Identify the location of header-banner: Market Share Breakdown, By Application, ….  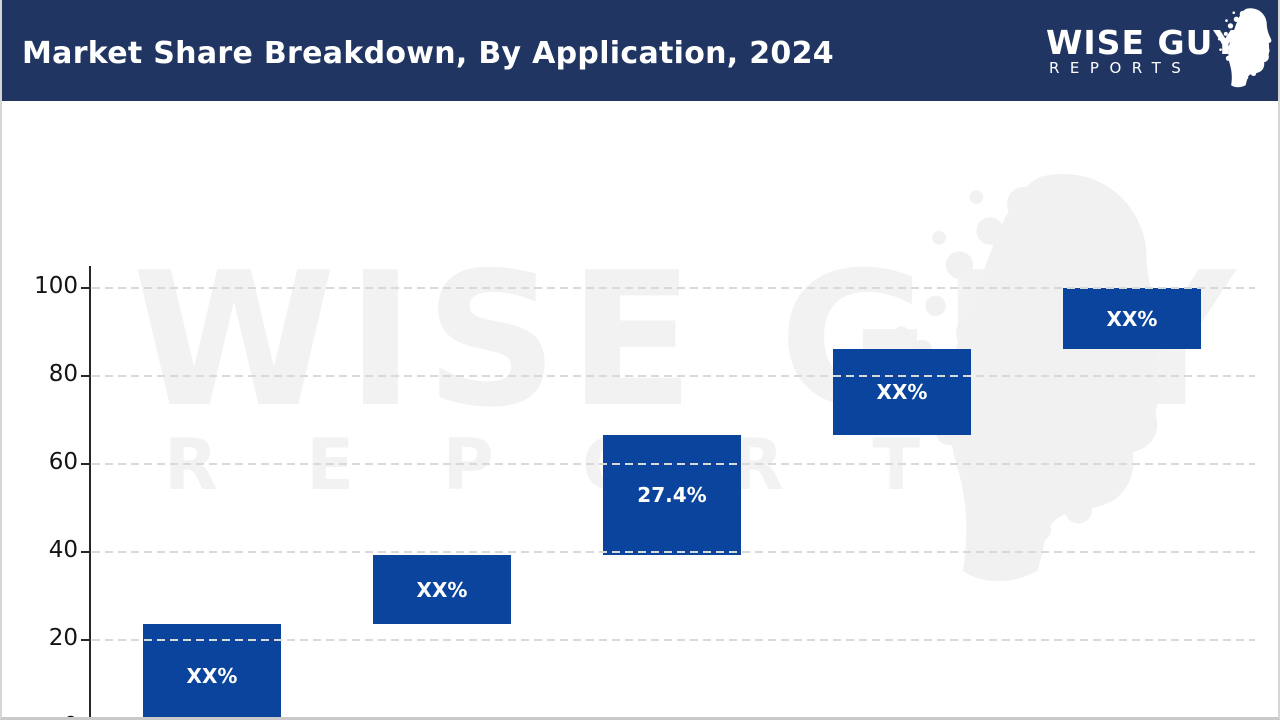
(640, 50).